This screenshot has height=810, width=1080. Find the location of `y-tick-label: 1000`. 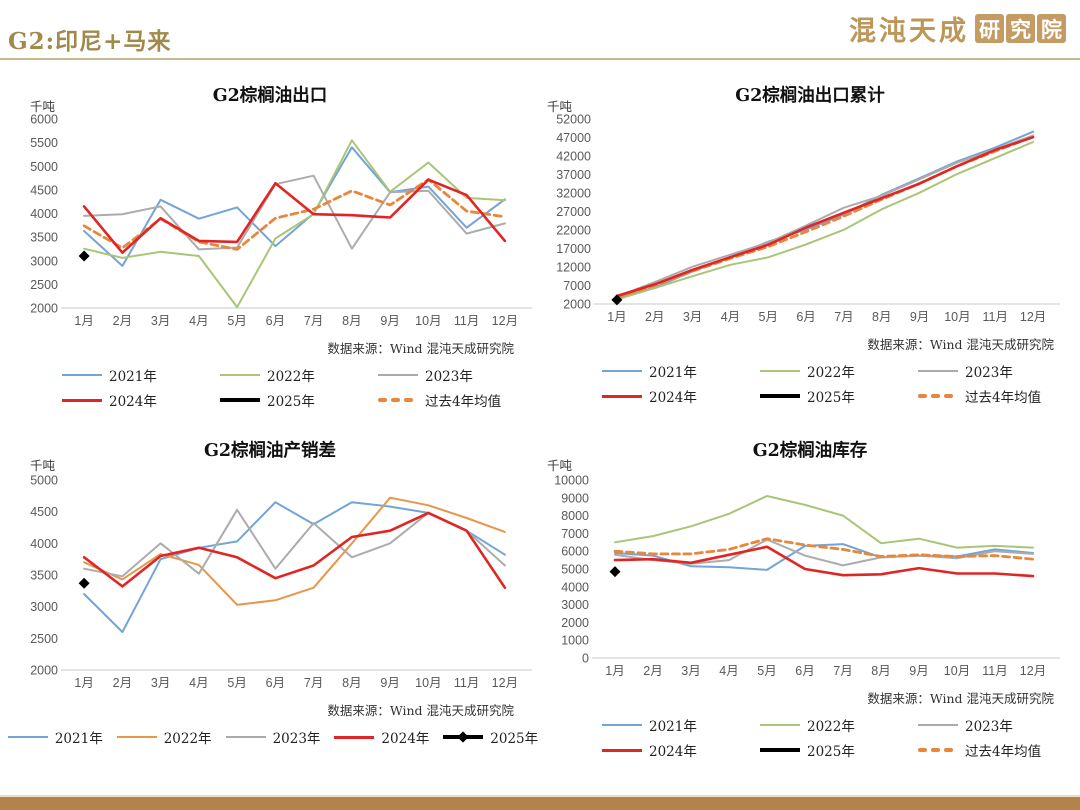

y-tick-label: 1000 is located at coordinates (575, 641).